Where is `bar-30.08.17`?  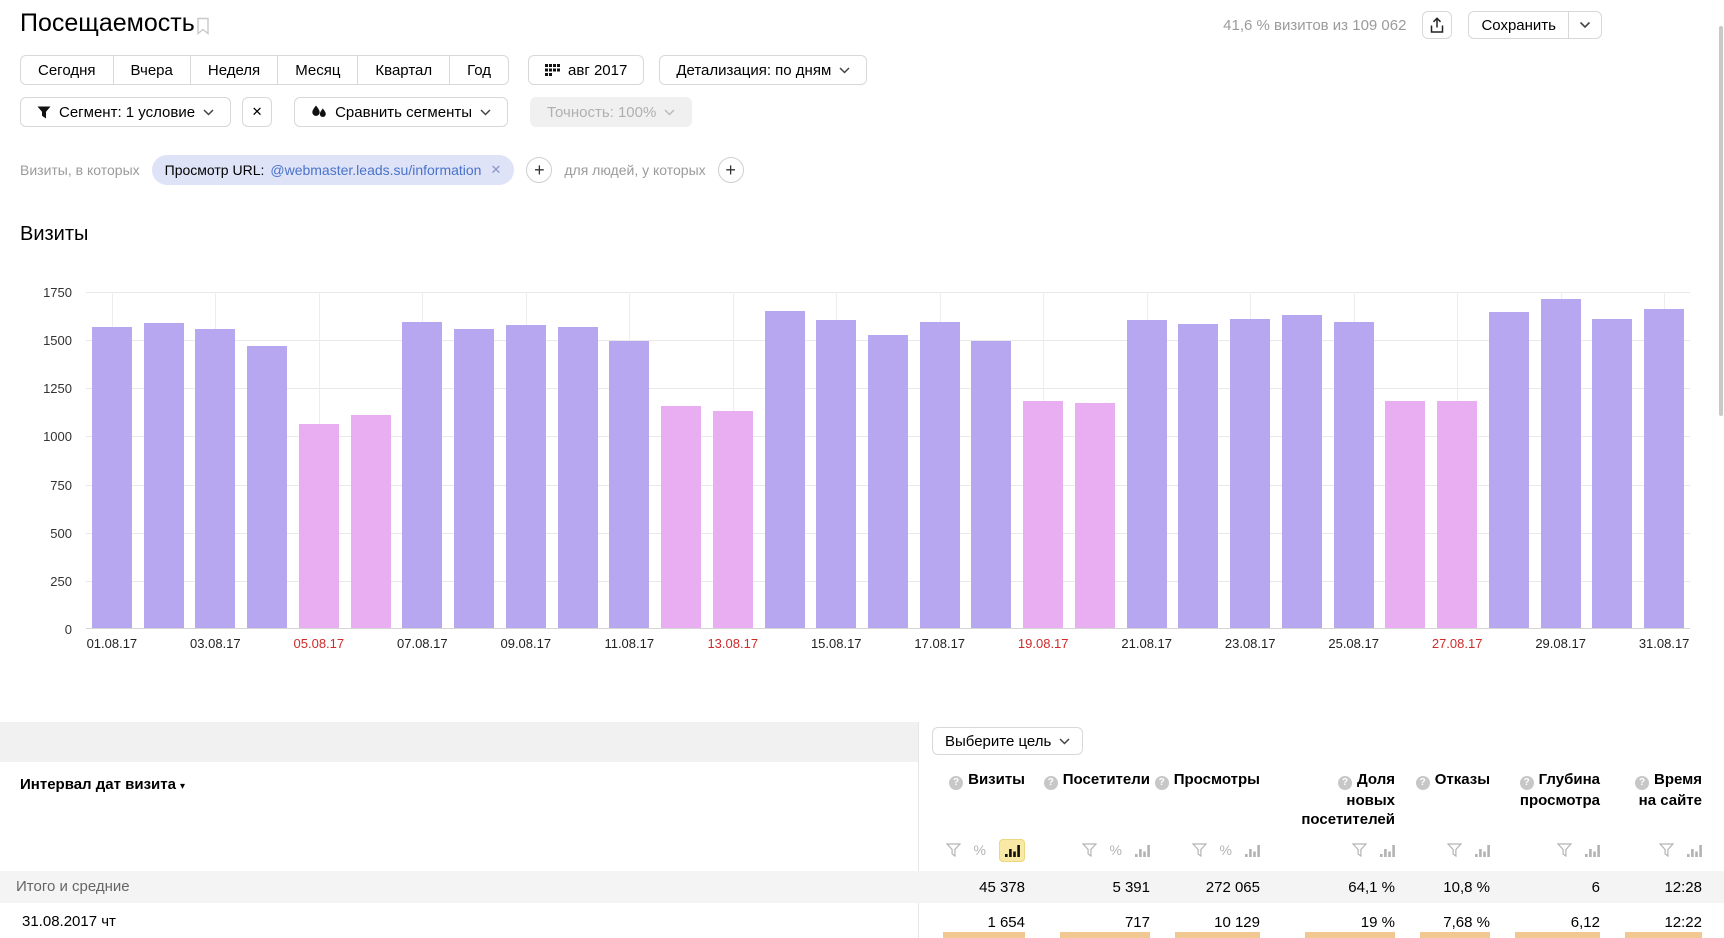 bar-30.08.17 is located at coordinates (1612, 473).